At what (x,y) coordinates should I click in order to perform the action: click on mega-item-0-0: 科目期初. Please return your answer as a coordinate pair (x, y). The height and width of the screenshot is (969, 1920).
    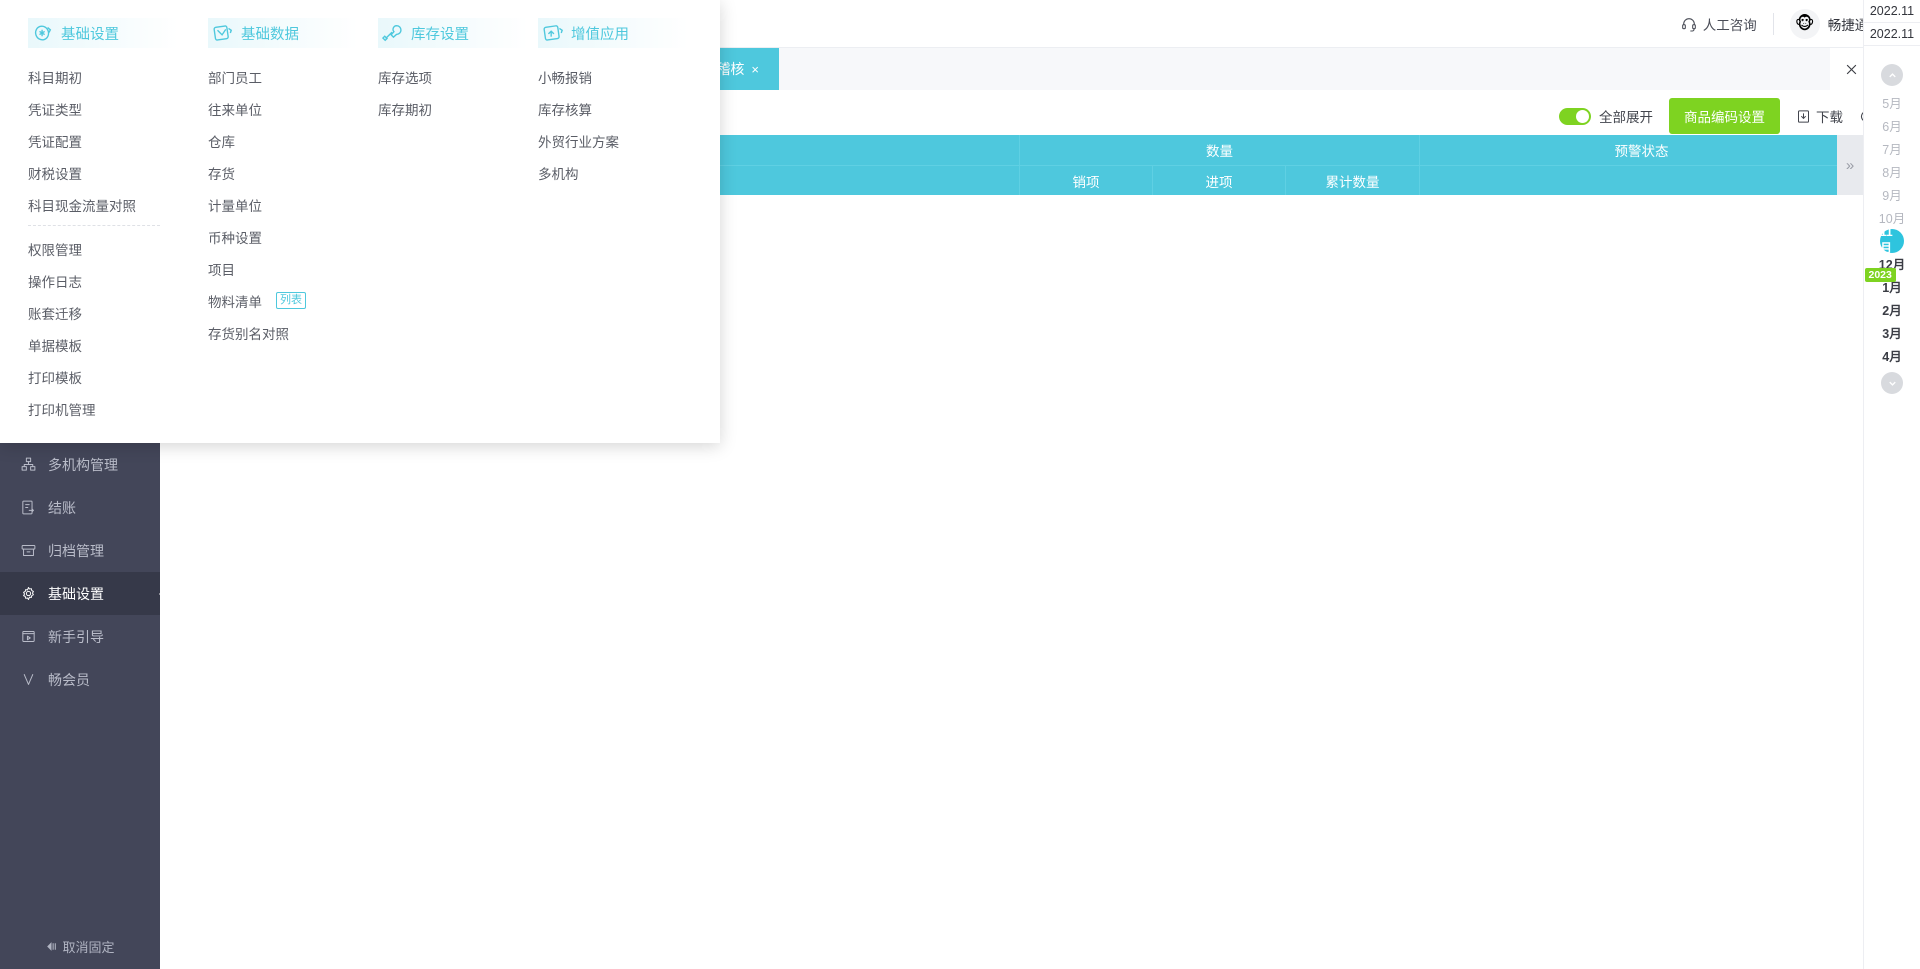
    Looking at the image, I should click on (104, 76).